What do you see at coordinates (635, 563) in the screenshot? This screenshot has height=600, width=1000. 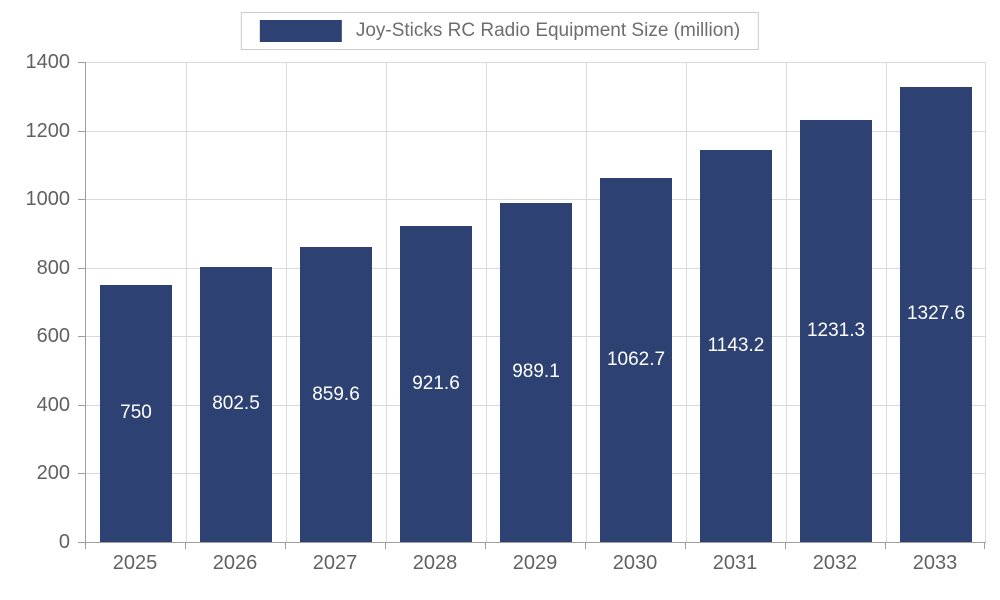 I see `x-tick-label: 2030` at bounding box center [635, 563].